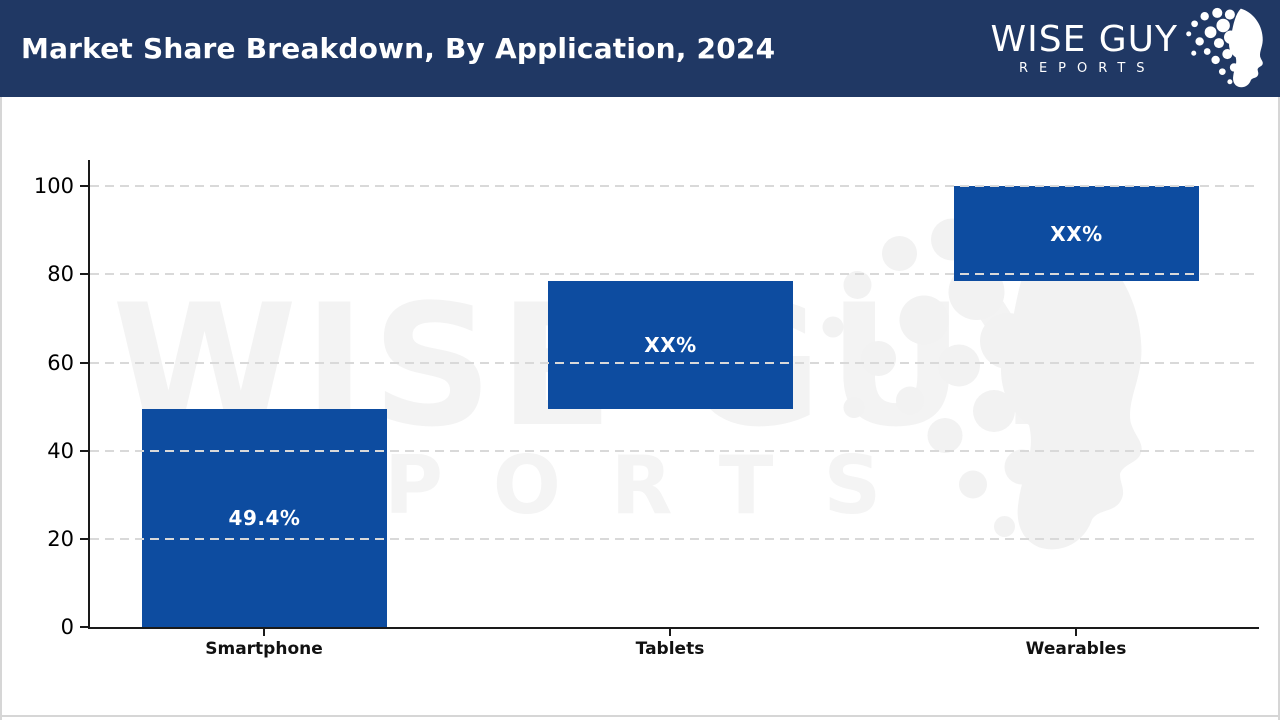  Describe the element at coordinates (673, 628) in the screenshot. I see `x-axis-line` at that location.